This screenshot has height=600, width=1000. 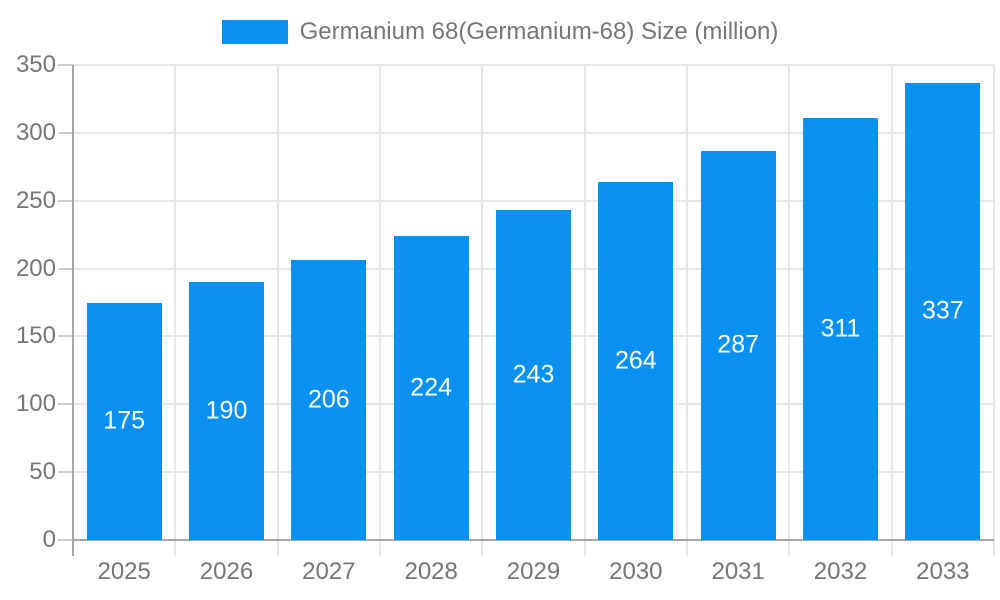 I want to click on y-axis-label: 350, so click(x=35, y=64).